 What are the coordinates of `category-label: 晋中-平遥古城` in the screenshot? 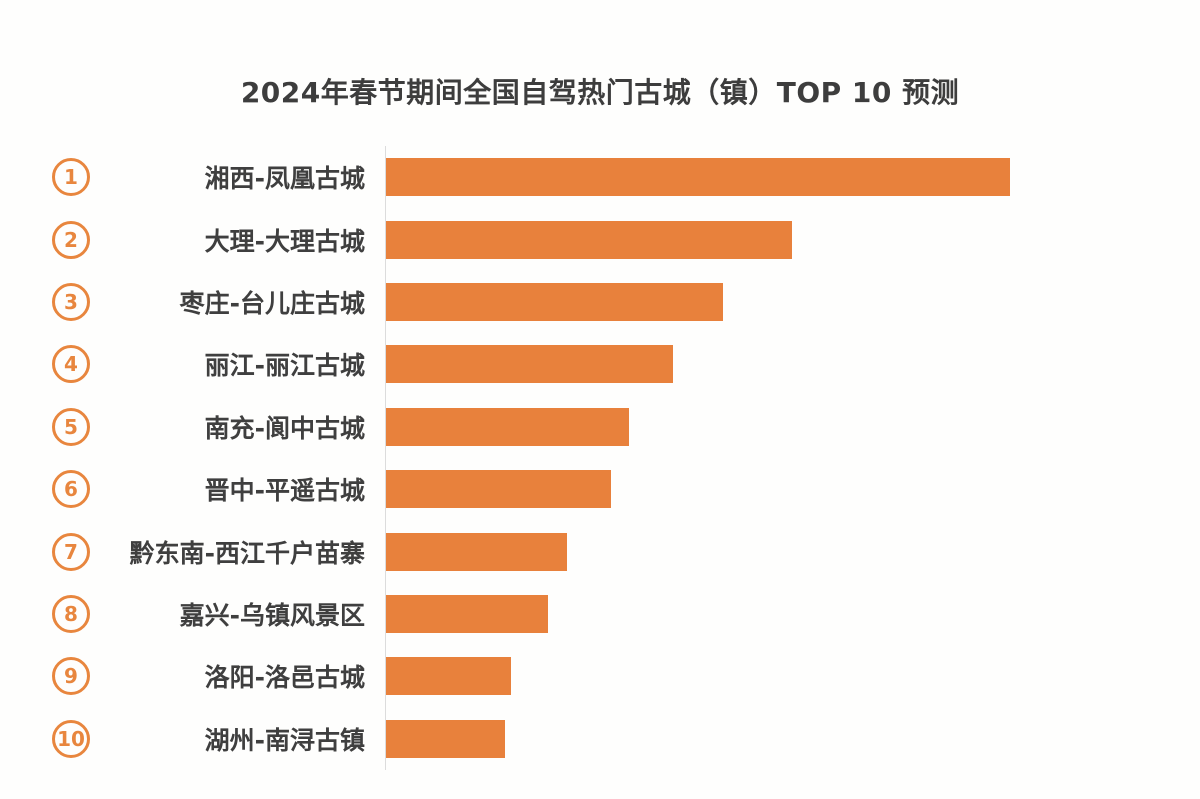 It's located at (284, 491).